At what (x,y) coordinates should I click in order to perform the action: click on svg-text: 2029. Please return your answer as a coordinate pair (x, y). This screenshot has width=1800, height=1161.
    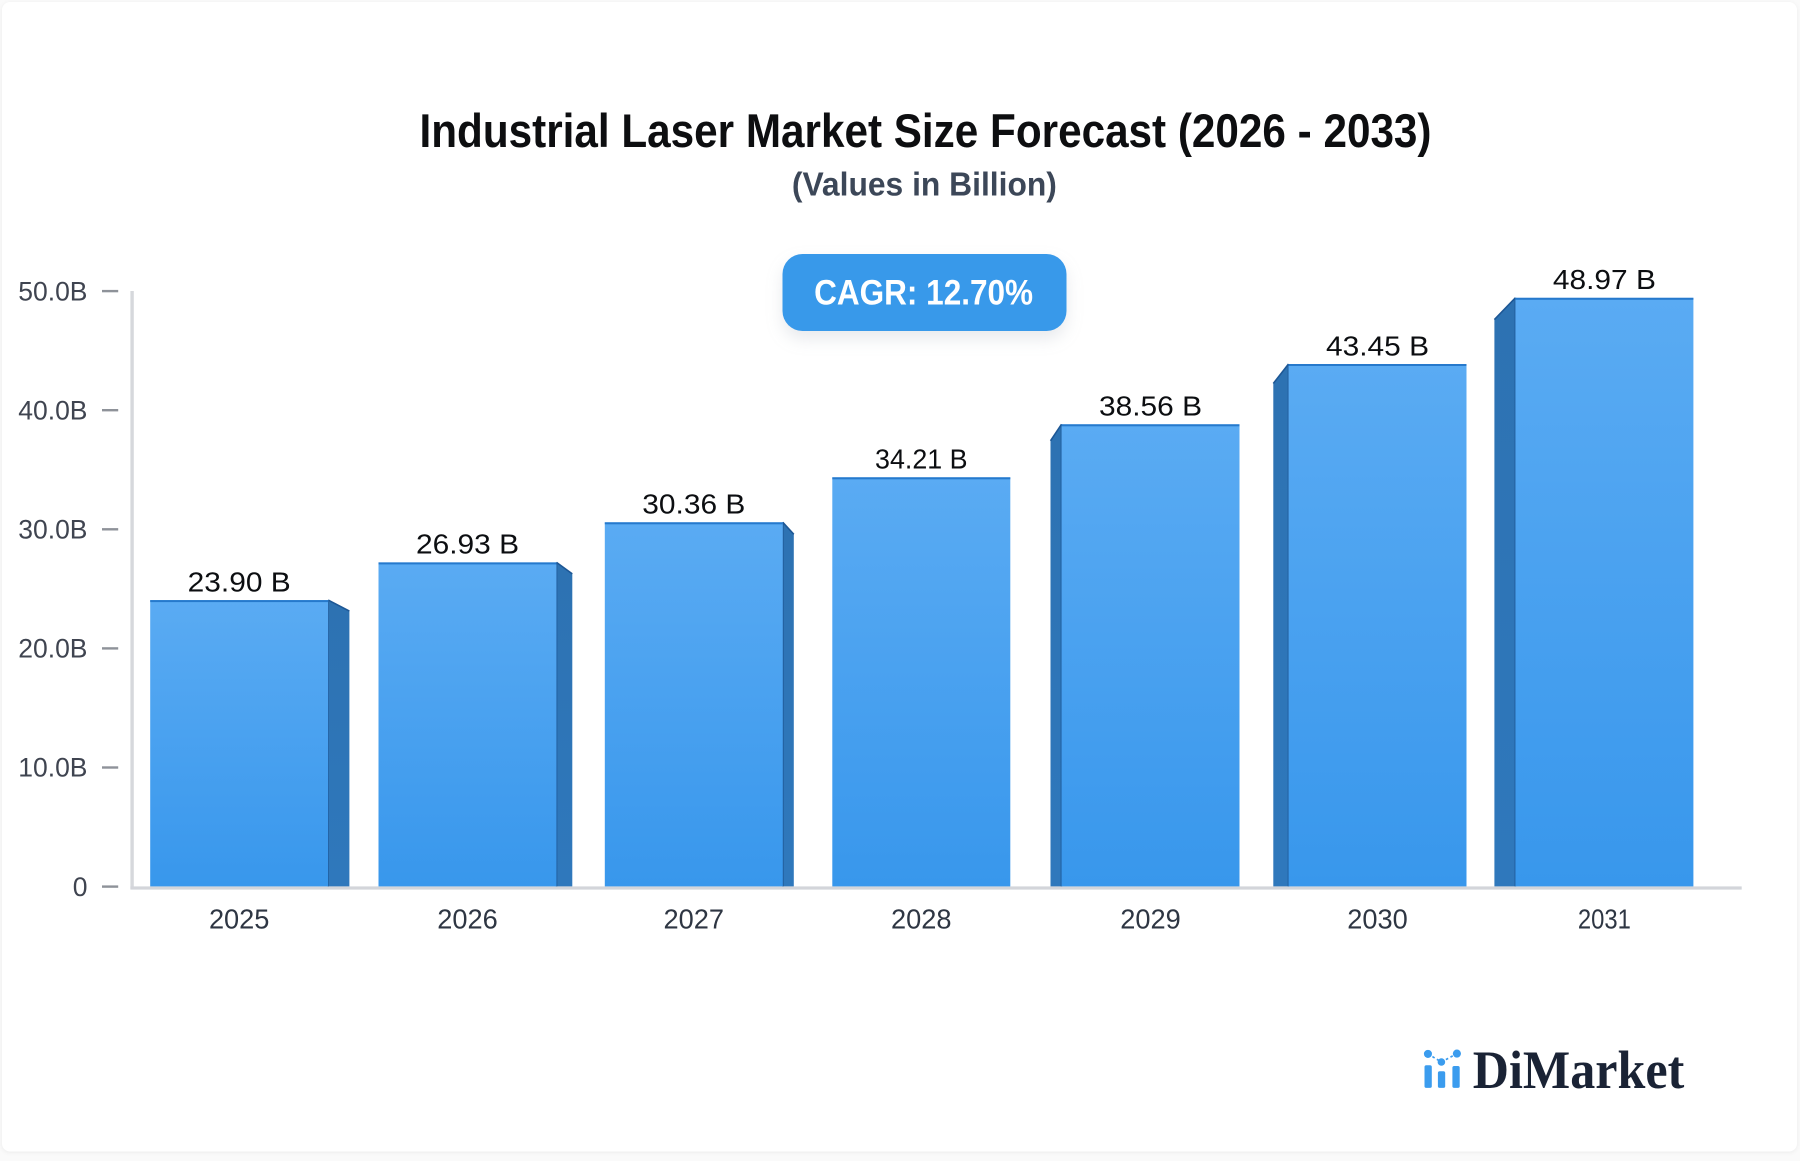
    Looking at the image, I should click on (1150, 919).